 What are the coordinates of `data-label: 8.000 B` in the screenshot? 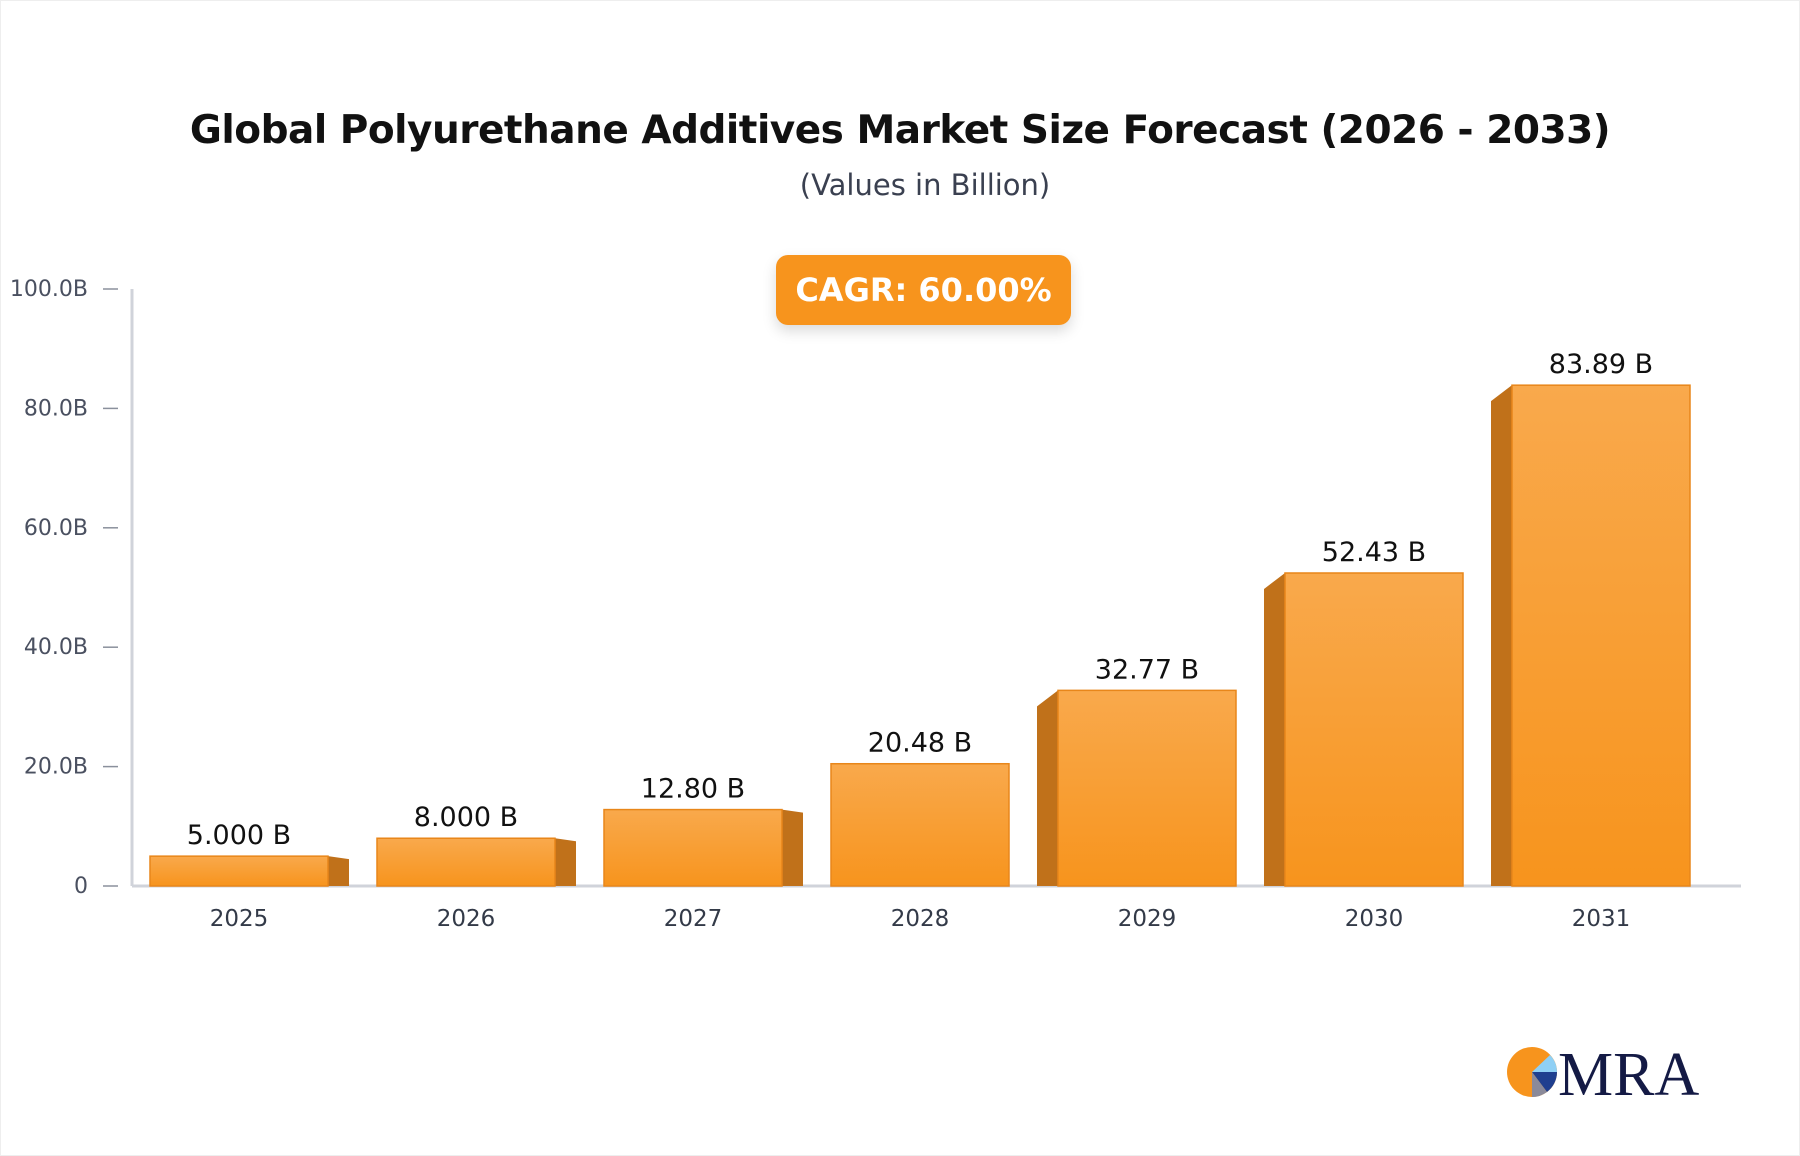 It's located at (466, 817).